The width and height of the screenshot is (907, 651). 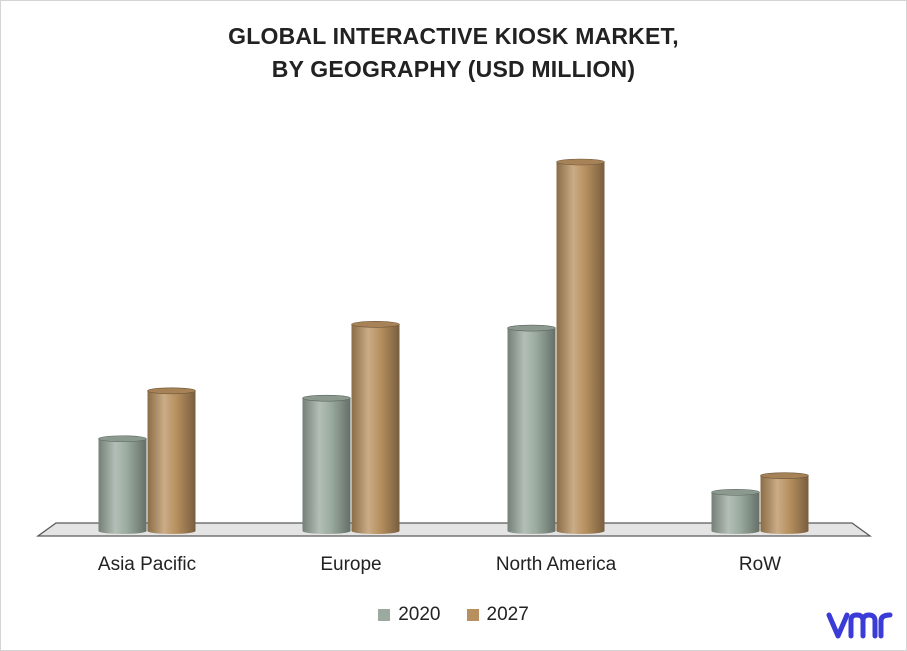 I want to click on chart-floor, so click(x=454, y=529).